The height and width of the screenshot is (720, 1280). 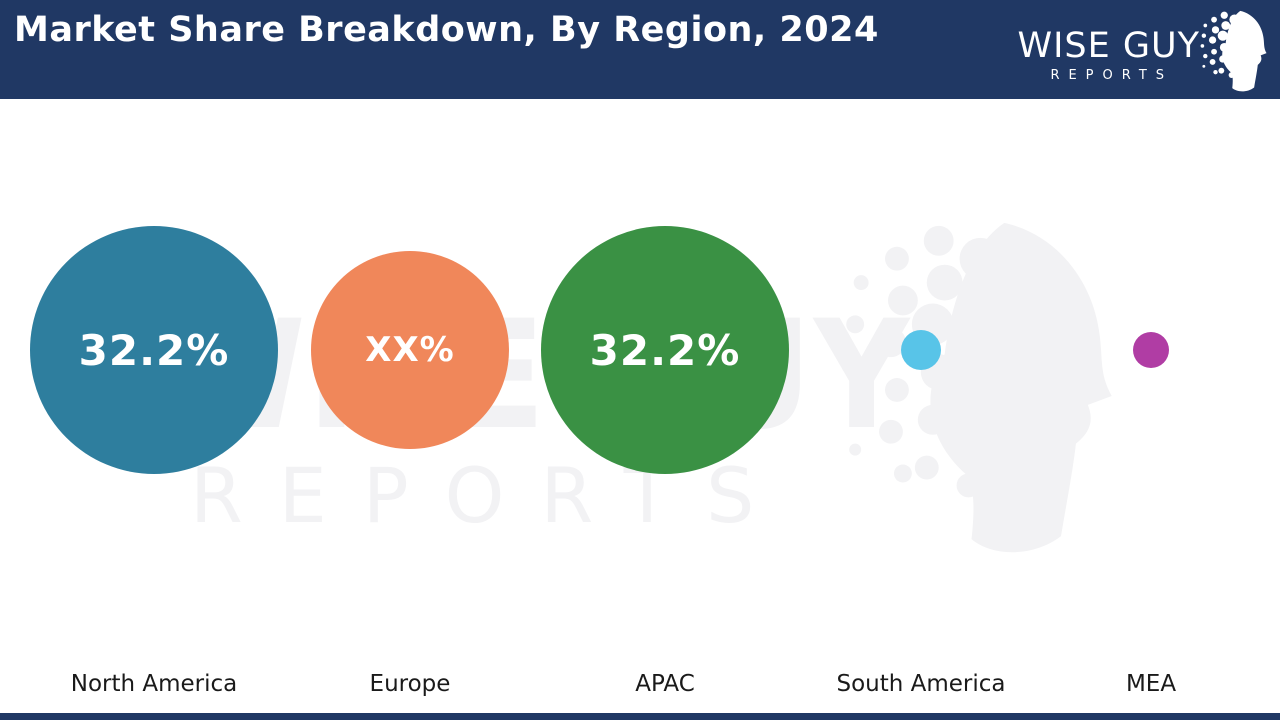 I want to click on bubble-value-label: XX%, so click(x=410, y=350).